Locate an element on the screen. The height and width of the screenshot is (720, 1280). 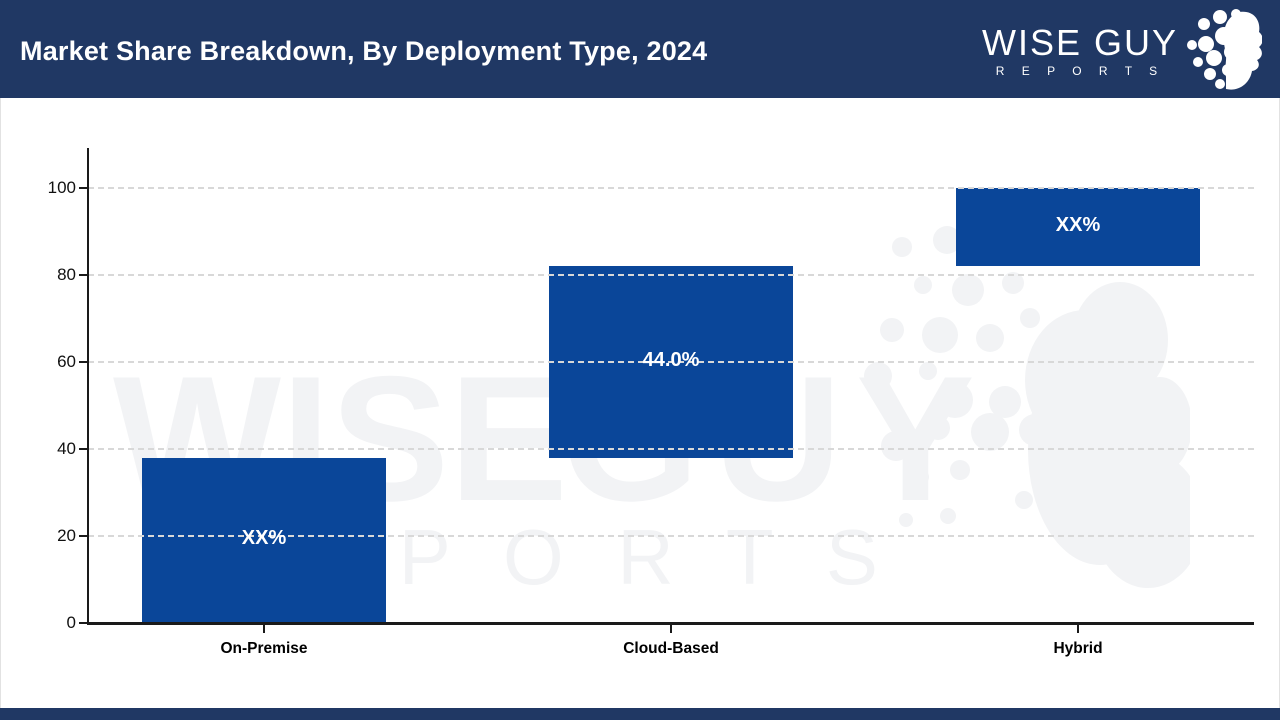
x-category-label: Hybrid is located at coordinates (1078, 648).